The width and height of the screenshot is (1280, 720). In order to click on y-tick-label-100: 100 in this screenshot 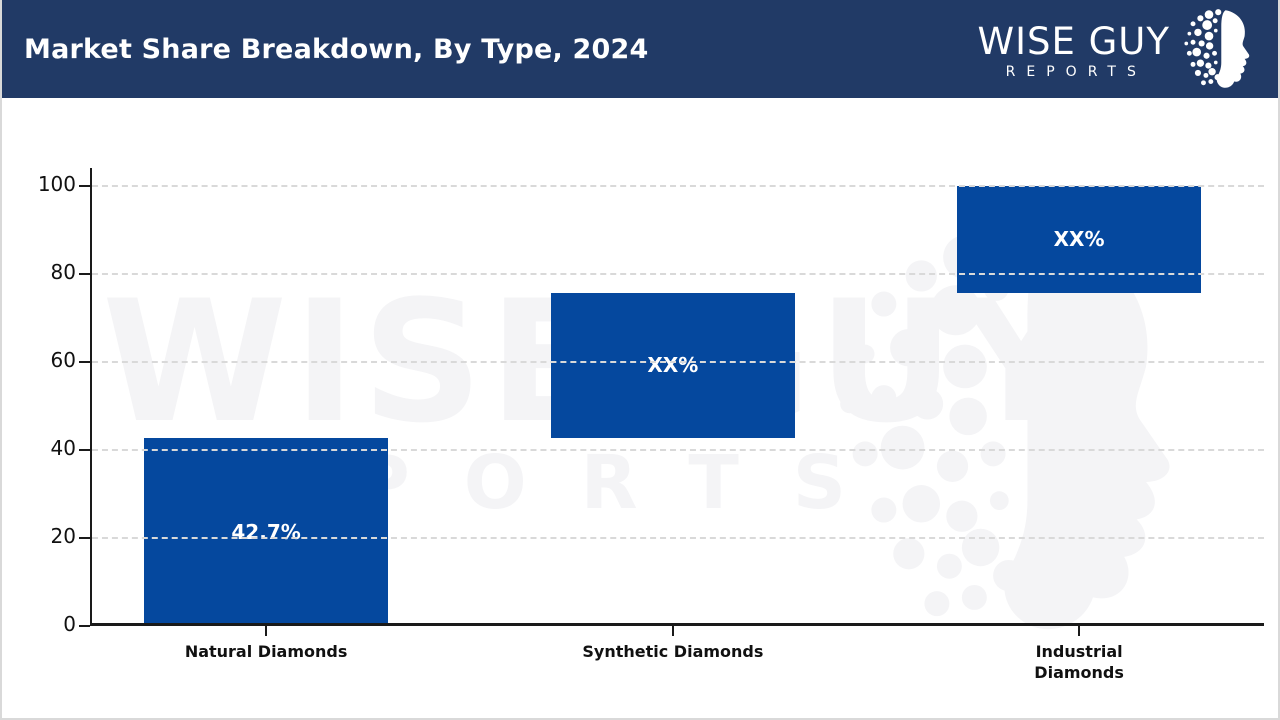, I will do `click(56, 183)`.